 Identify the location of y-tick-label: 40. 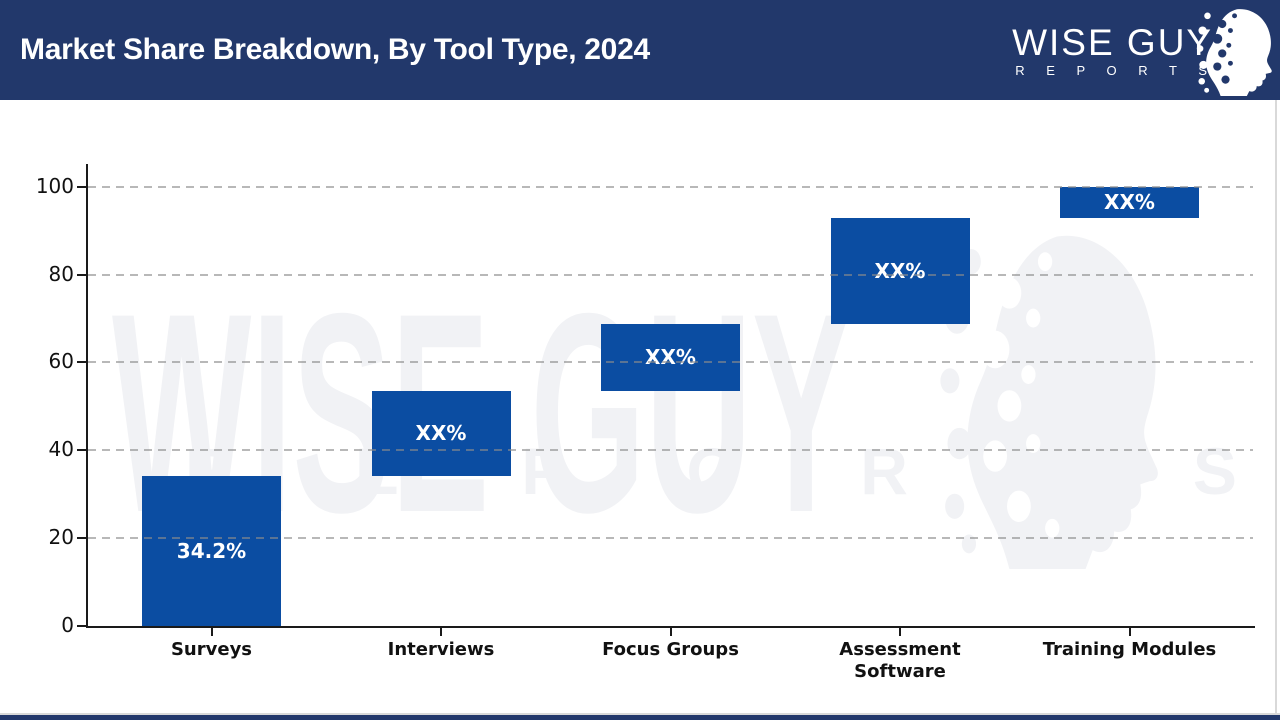
(61, 449).